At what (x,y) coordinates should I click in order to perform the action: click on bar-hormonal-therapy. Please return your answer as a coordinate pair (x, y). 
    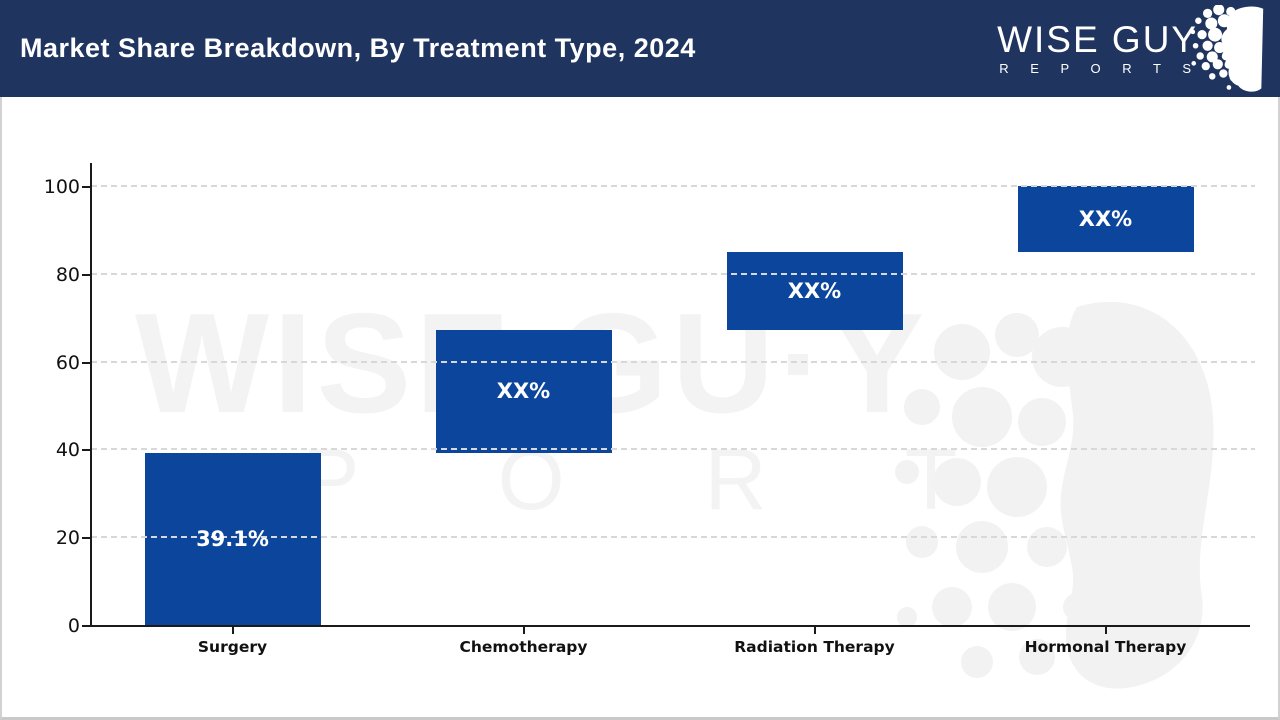
    Looking at the image, I should click on (1105, 219).